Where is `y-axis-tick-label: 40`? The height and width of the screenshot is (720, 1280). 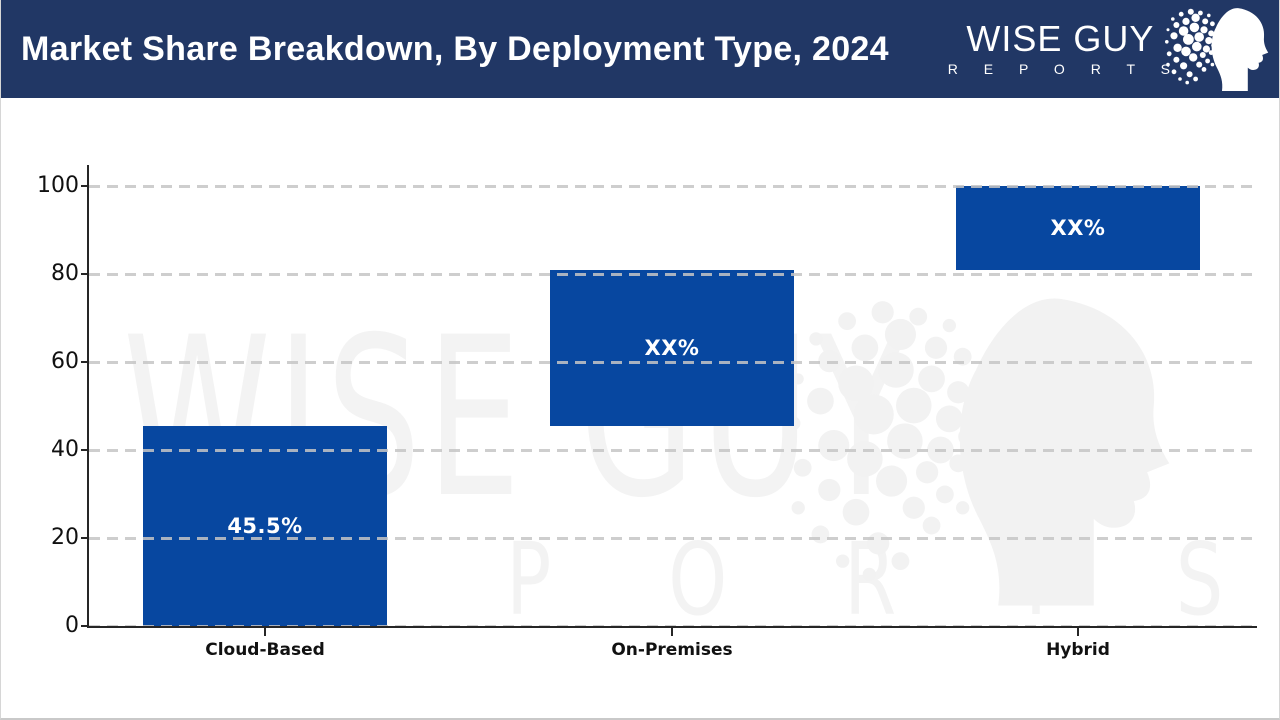 y-axis-tick-label: 40 is located at coordinates (65, 449).